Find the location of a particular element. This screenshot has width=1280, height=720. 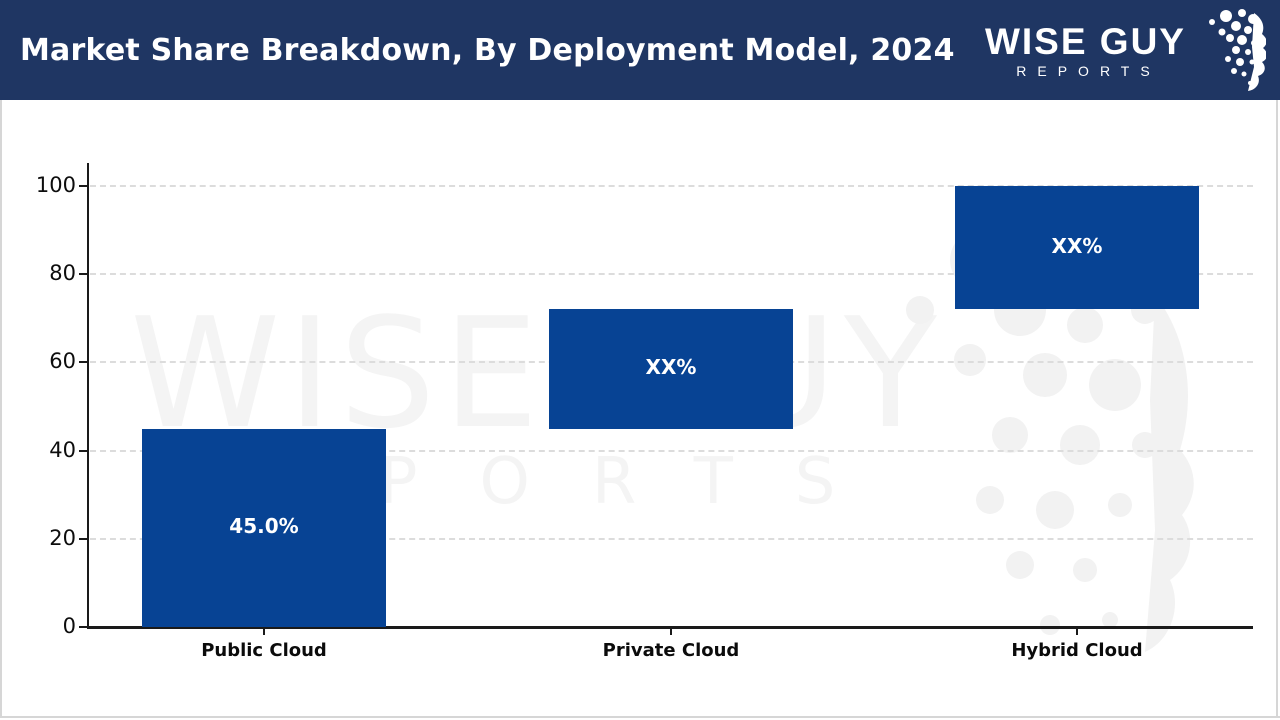

brand-subtitle: REPORTS is located at coordinates (1088, 70).